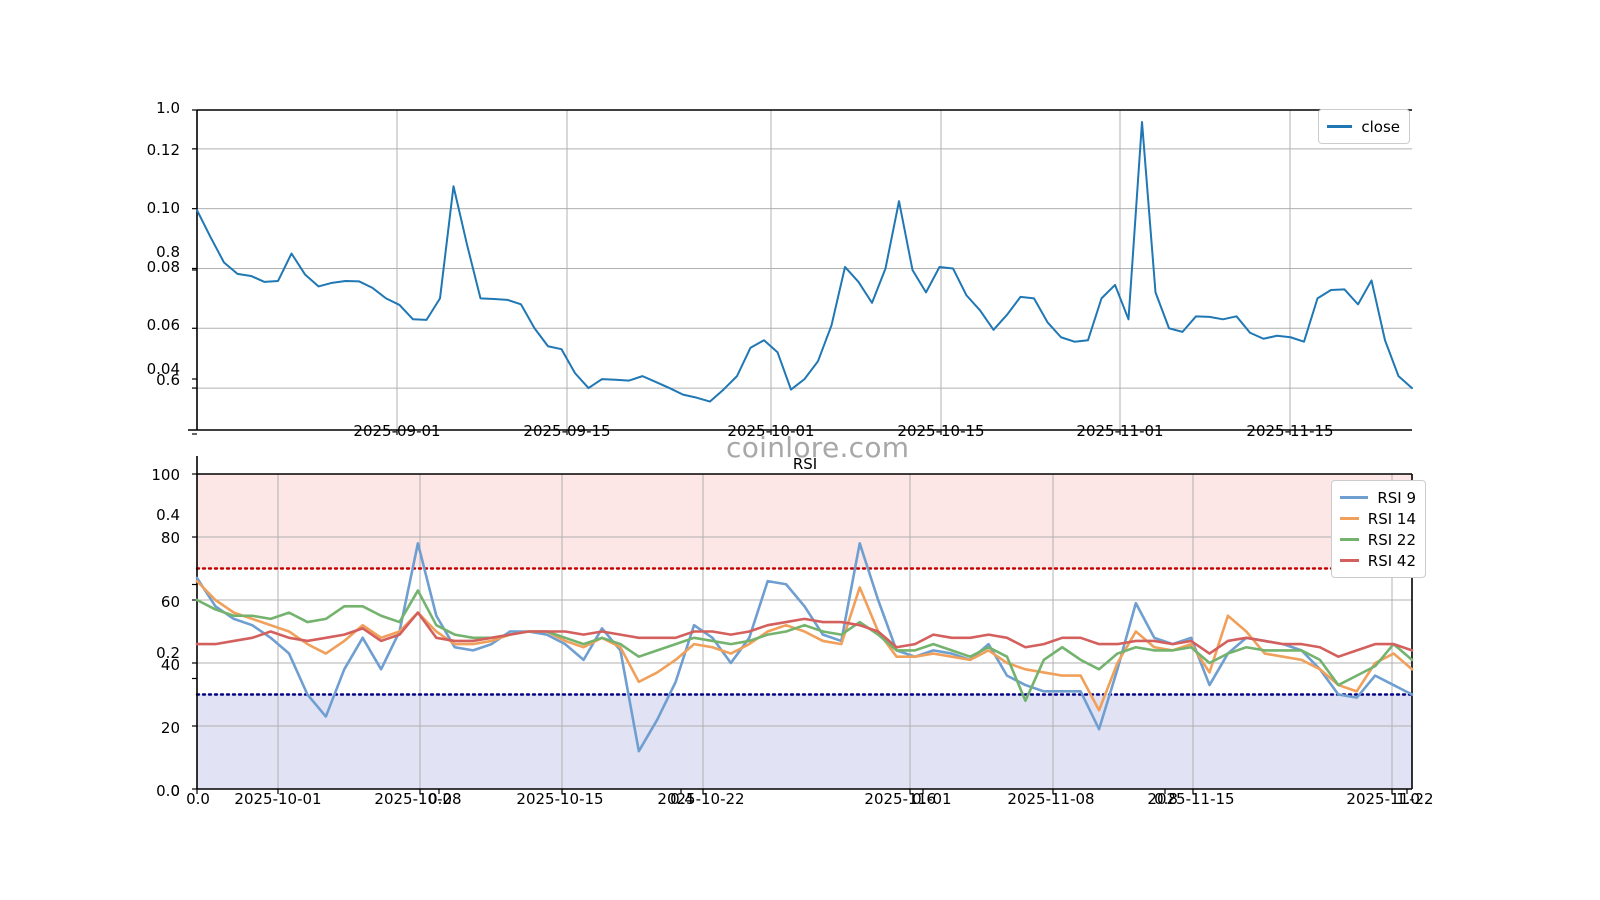 The width and height of the screenshot is (1600, 900). What do you see at coordinates (560, 799) in the screenshot?
I see `rsi-xtick: 2025-10-15` at bounding box center [560, 799].